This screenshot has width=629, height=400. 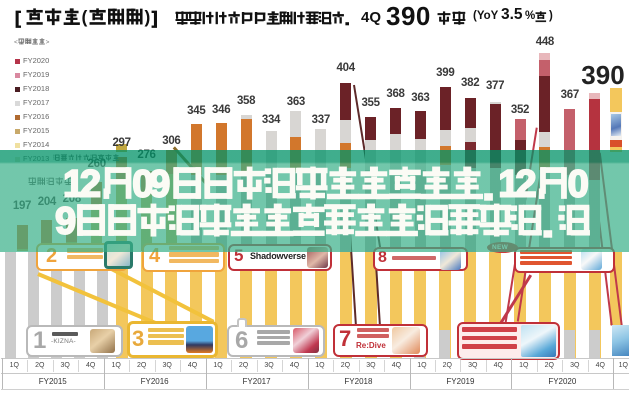 What do you see at coordinates (65, 222) in the screenshot?
I see `svg-text: 9` at bounding box center [65, 222].